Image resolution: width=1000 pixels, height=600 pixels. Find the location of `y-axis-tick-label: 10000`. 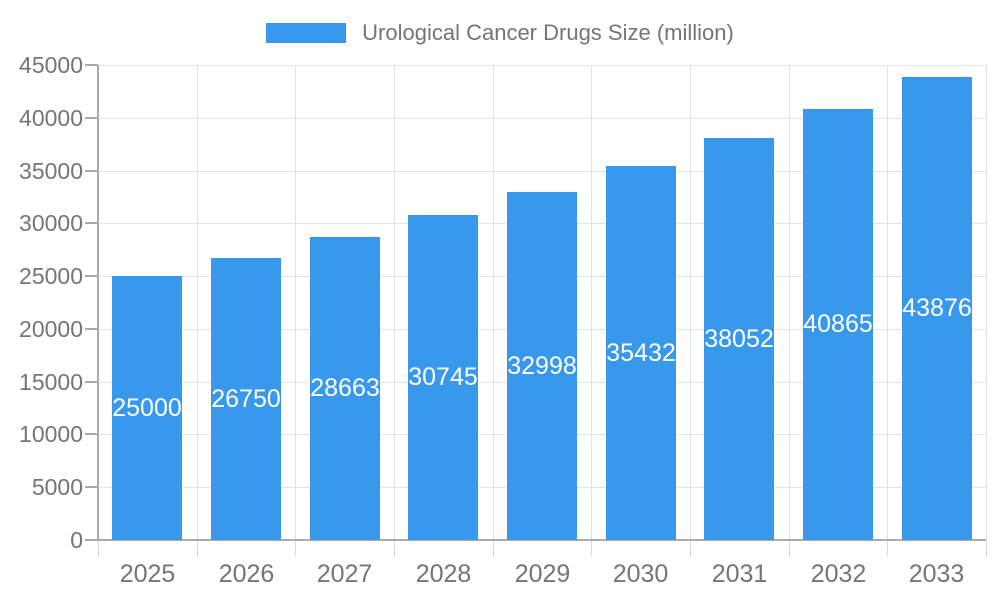

y-axis-tick-label: 10000 is located at coordinates (51, 434).